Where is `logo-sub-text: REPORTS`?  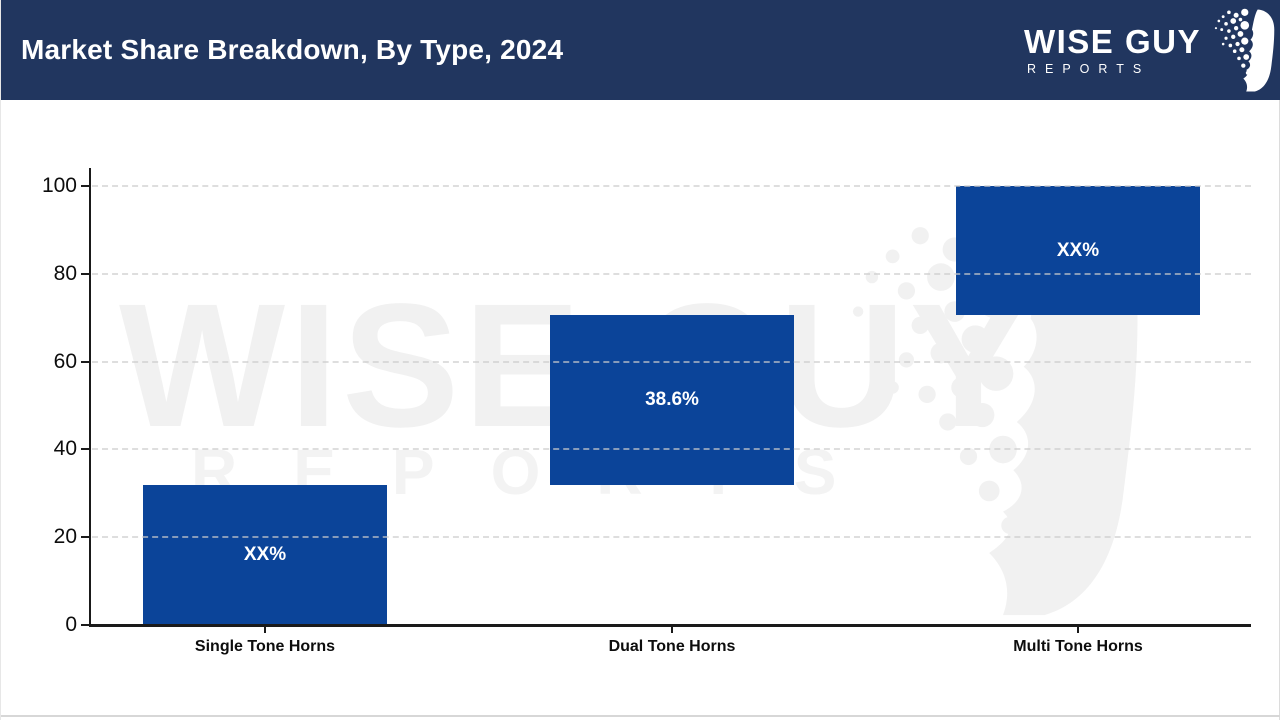 logo-sub-text: REPORTS is located at coordinates (1088, 68).